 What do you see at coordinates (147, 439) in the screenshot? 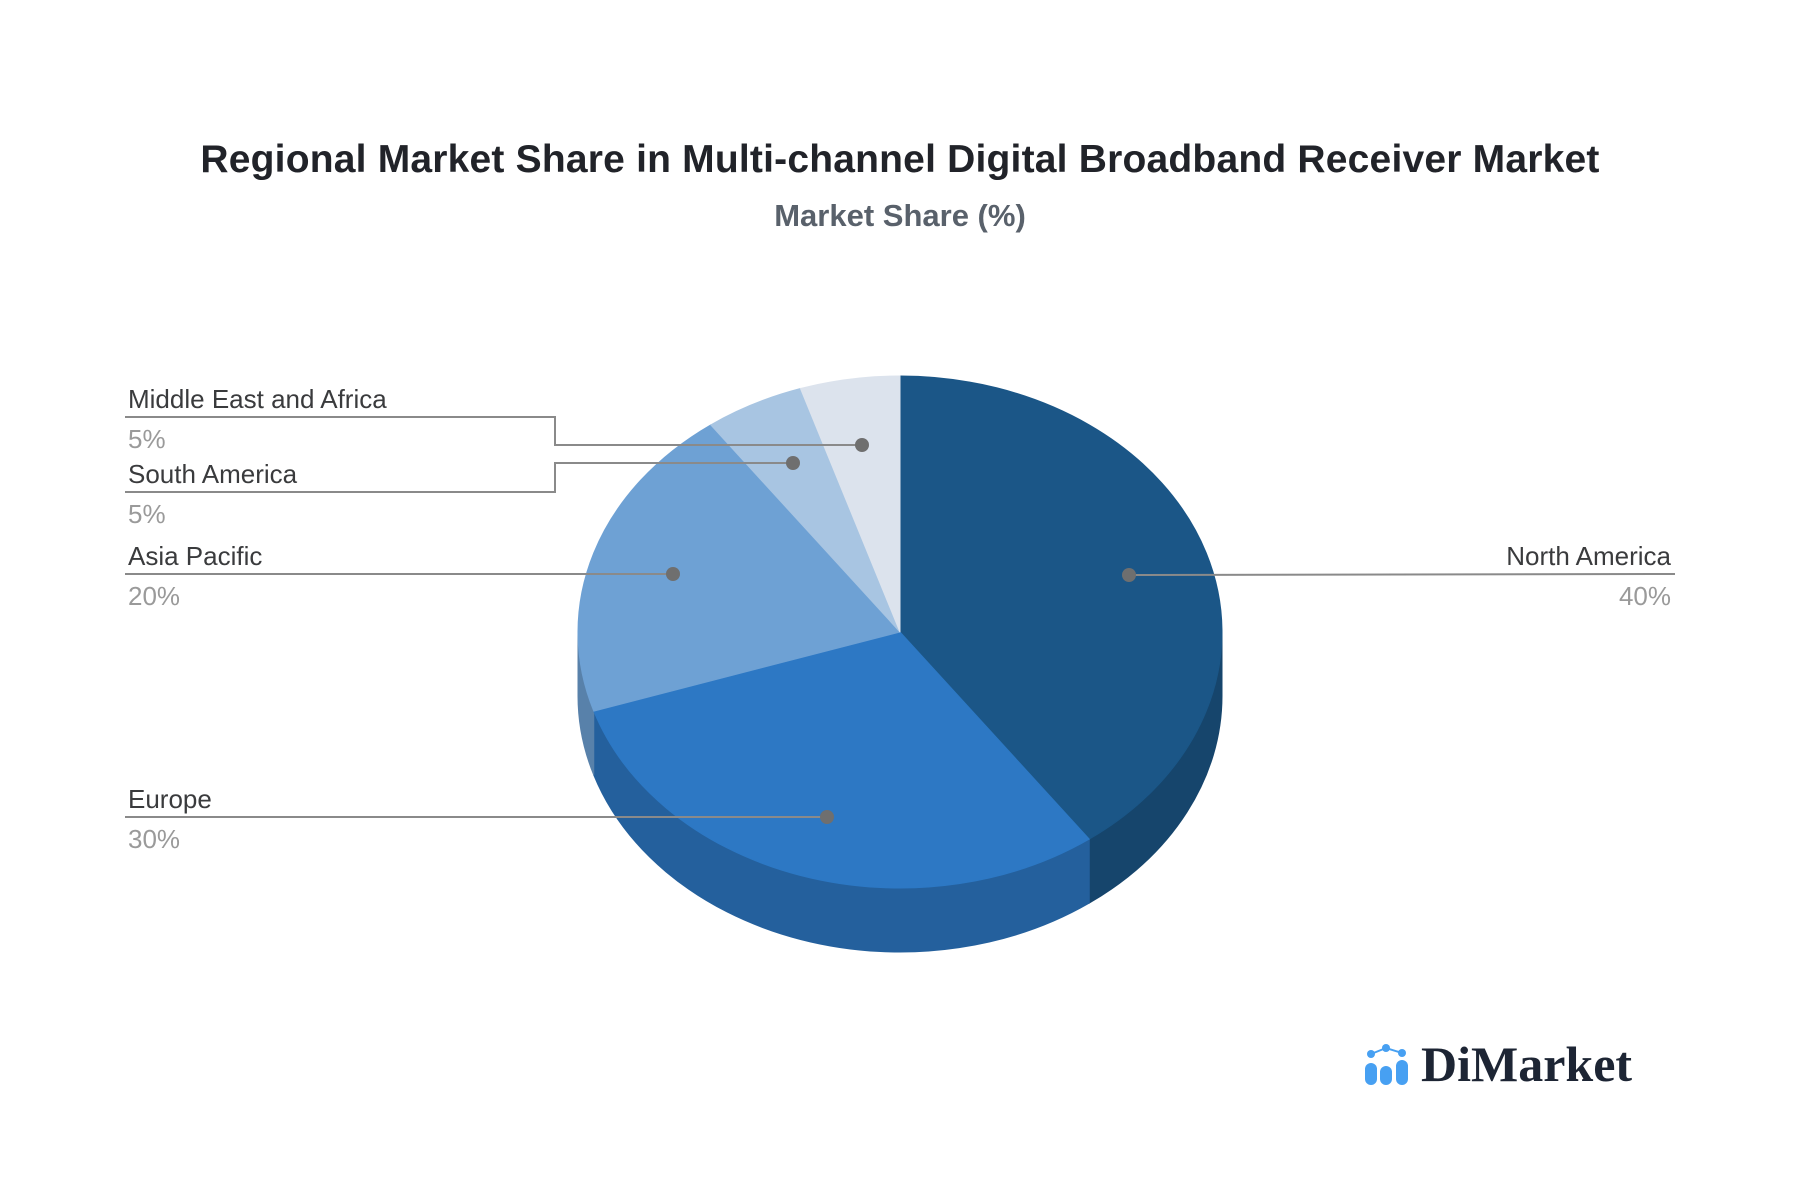
I see `callout-value-middle-east-and-africa: 5%` at bounding box center [147, 439].